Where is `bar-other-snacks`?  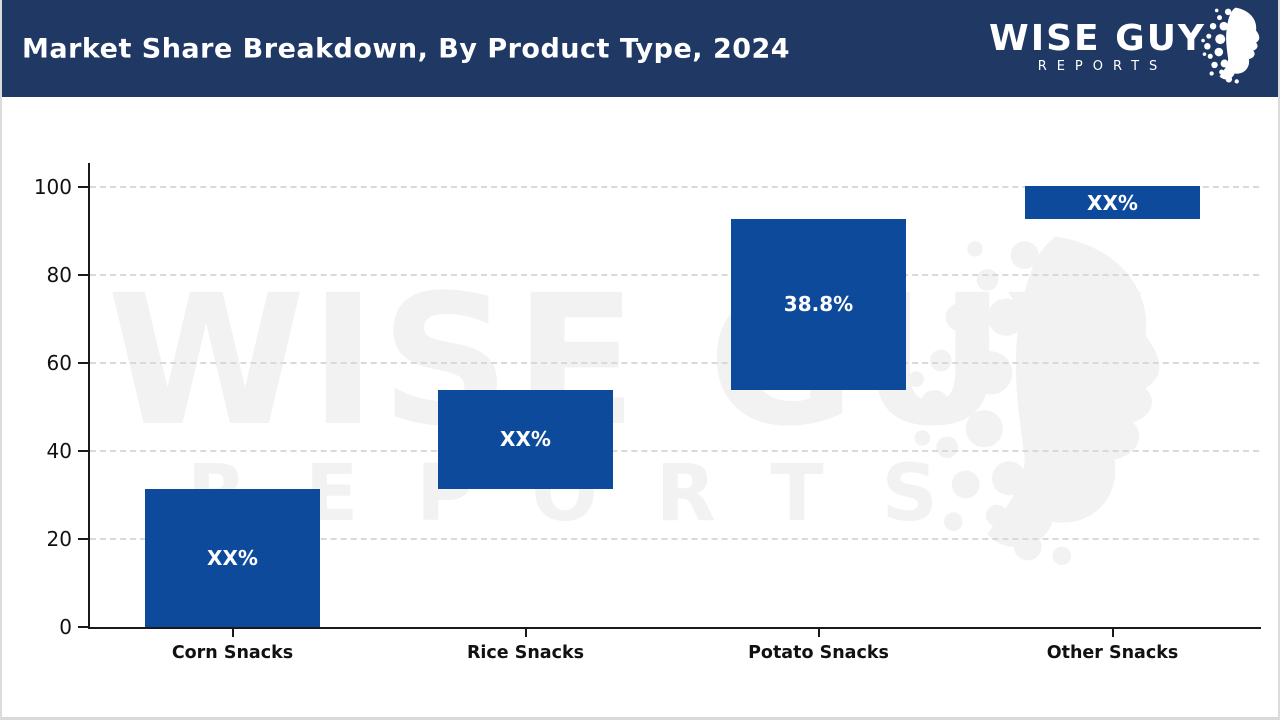 bar-other-snacks is located at coordinates (1112, 203).